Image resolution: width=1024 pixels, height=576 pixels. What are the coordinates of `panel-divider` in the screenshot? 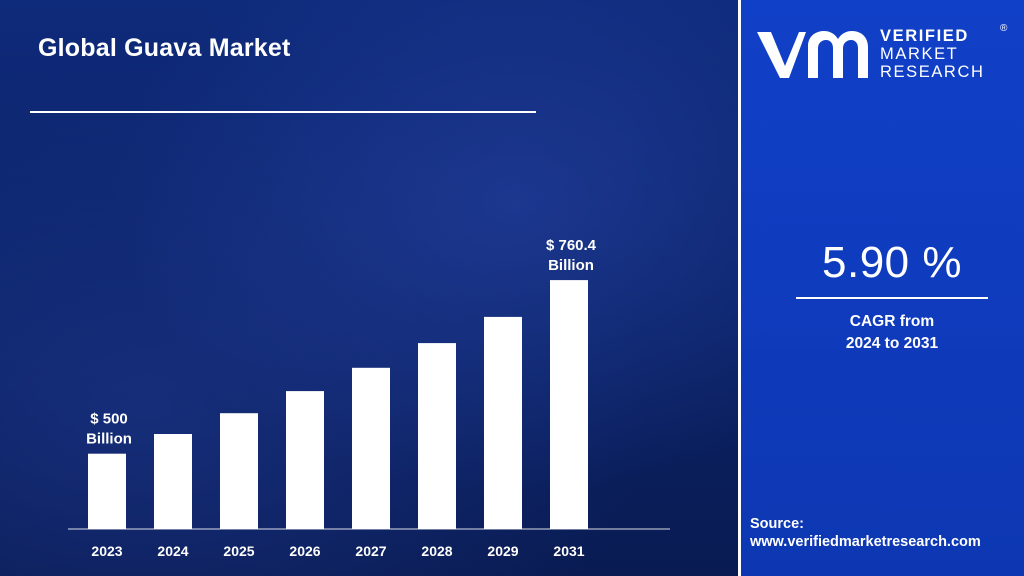 It's located at (739, 288).